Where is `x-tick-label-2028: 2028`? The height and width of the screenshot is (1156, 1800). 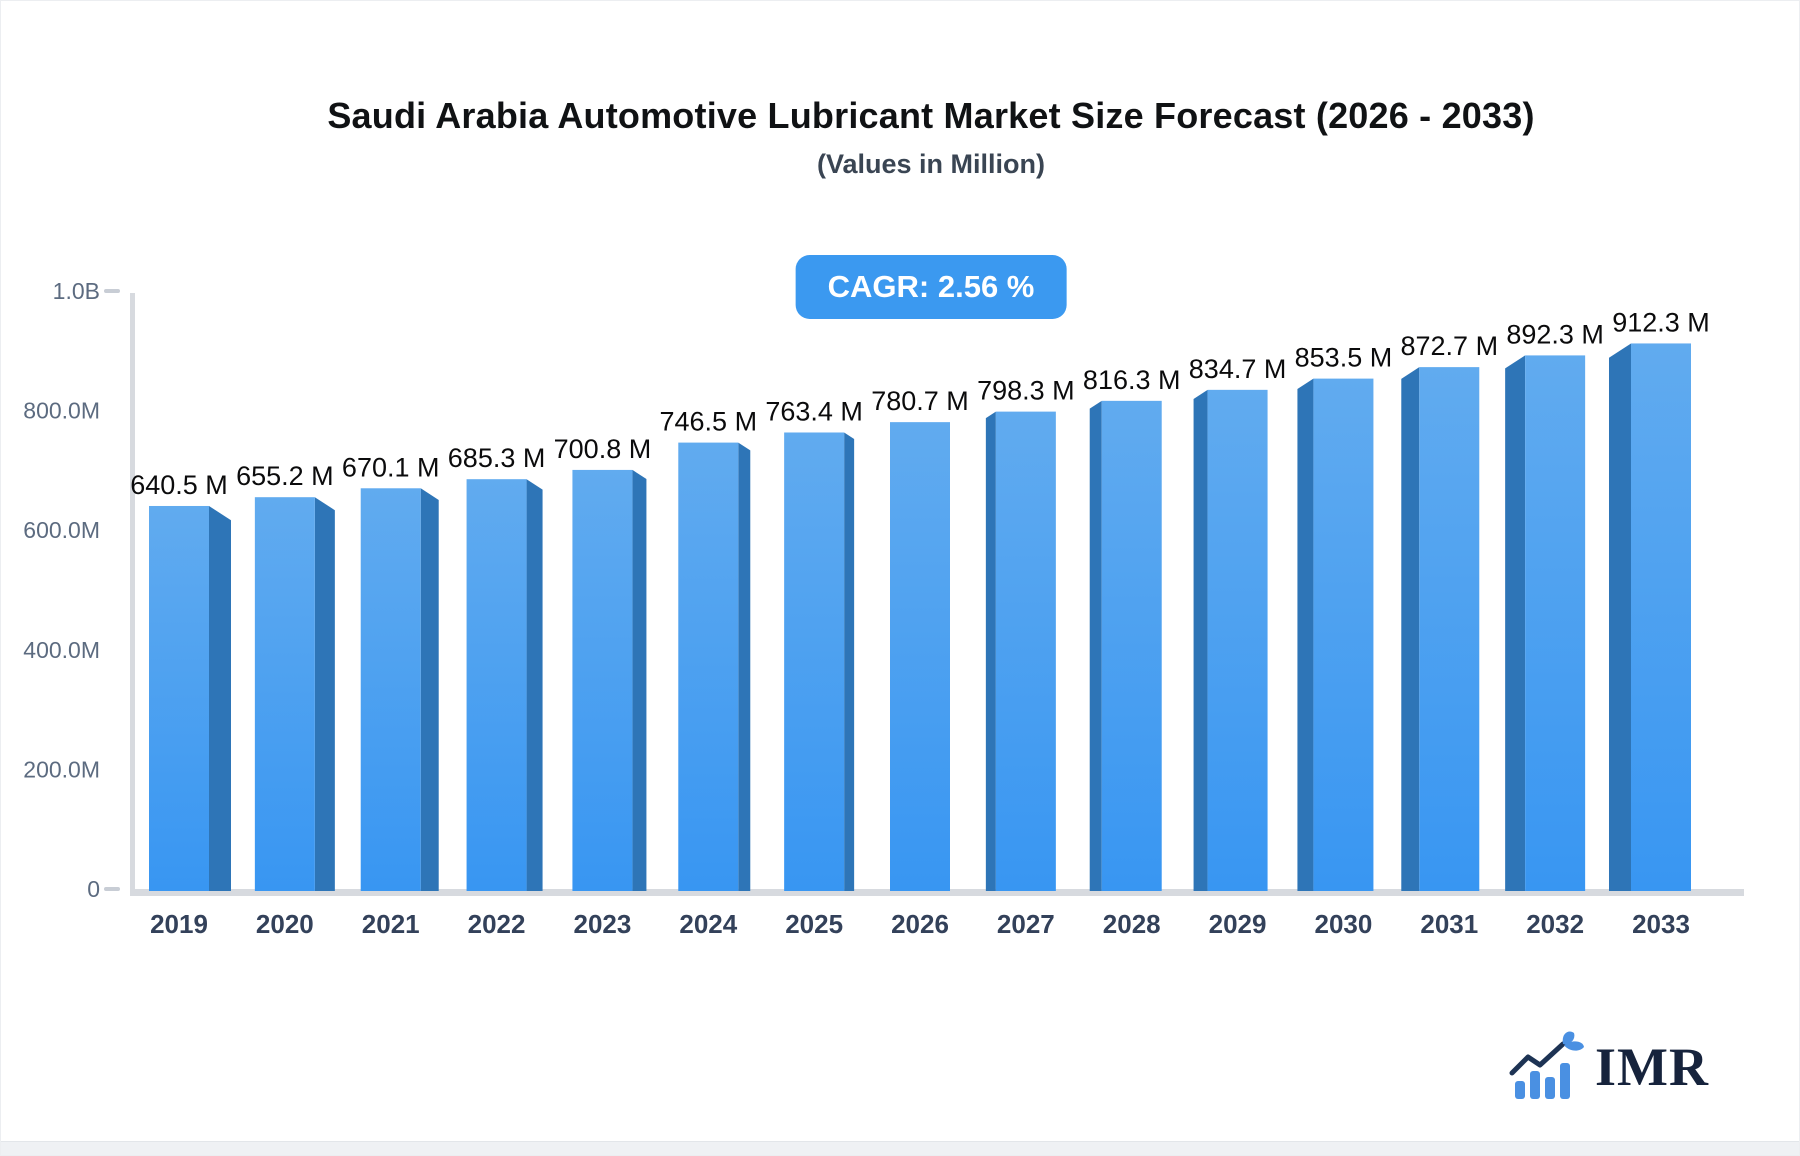
x-tick-label-2028: 2028 is located at coordinates (1132, 924).